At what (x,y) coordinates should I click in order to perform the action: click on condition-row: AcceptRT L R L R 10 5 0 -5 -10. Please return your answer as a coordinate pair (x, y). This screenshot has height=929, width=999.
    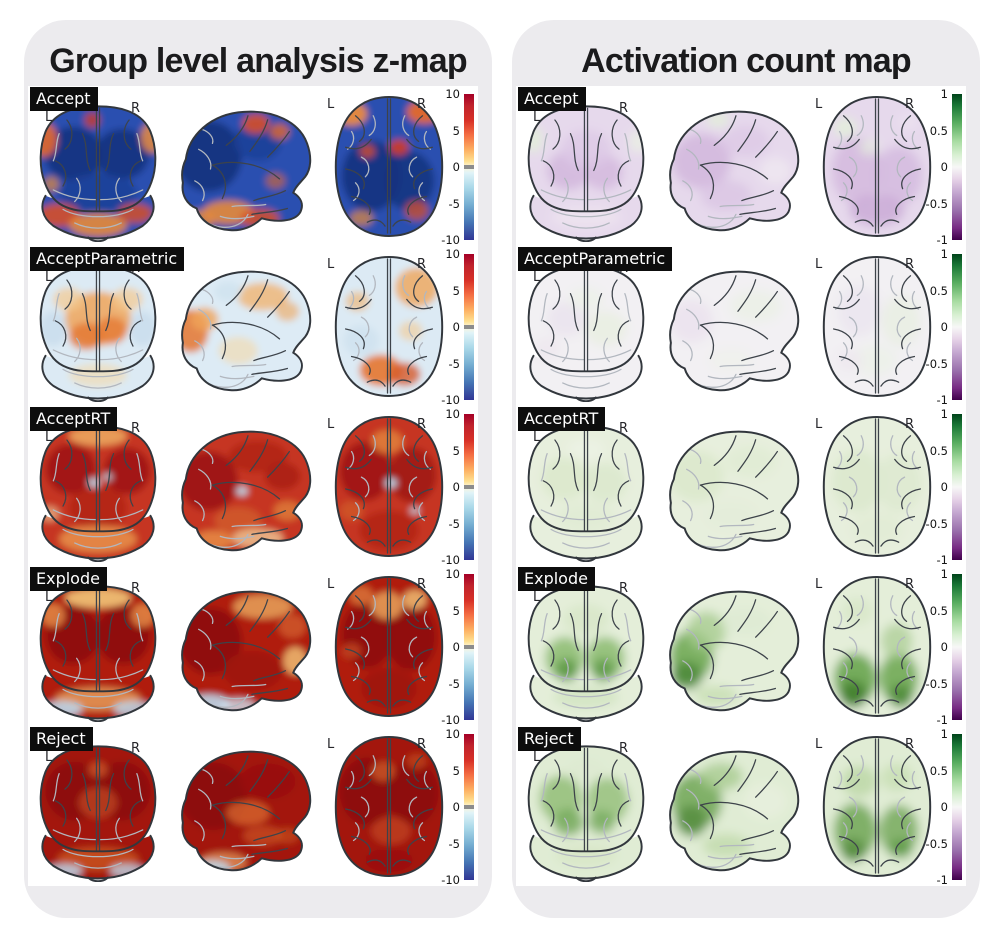
    Looking at the image, I should click on (253, 486).